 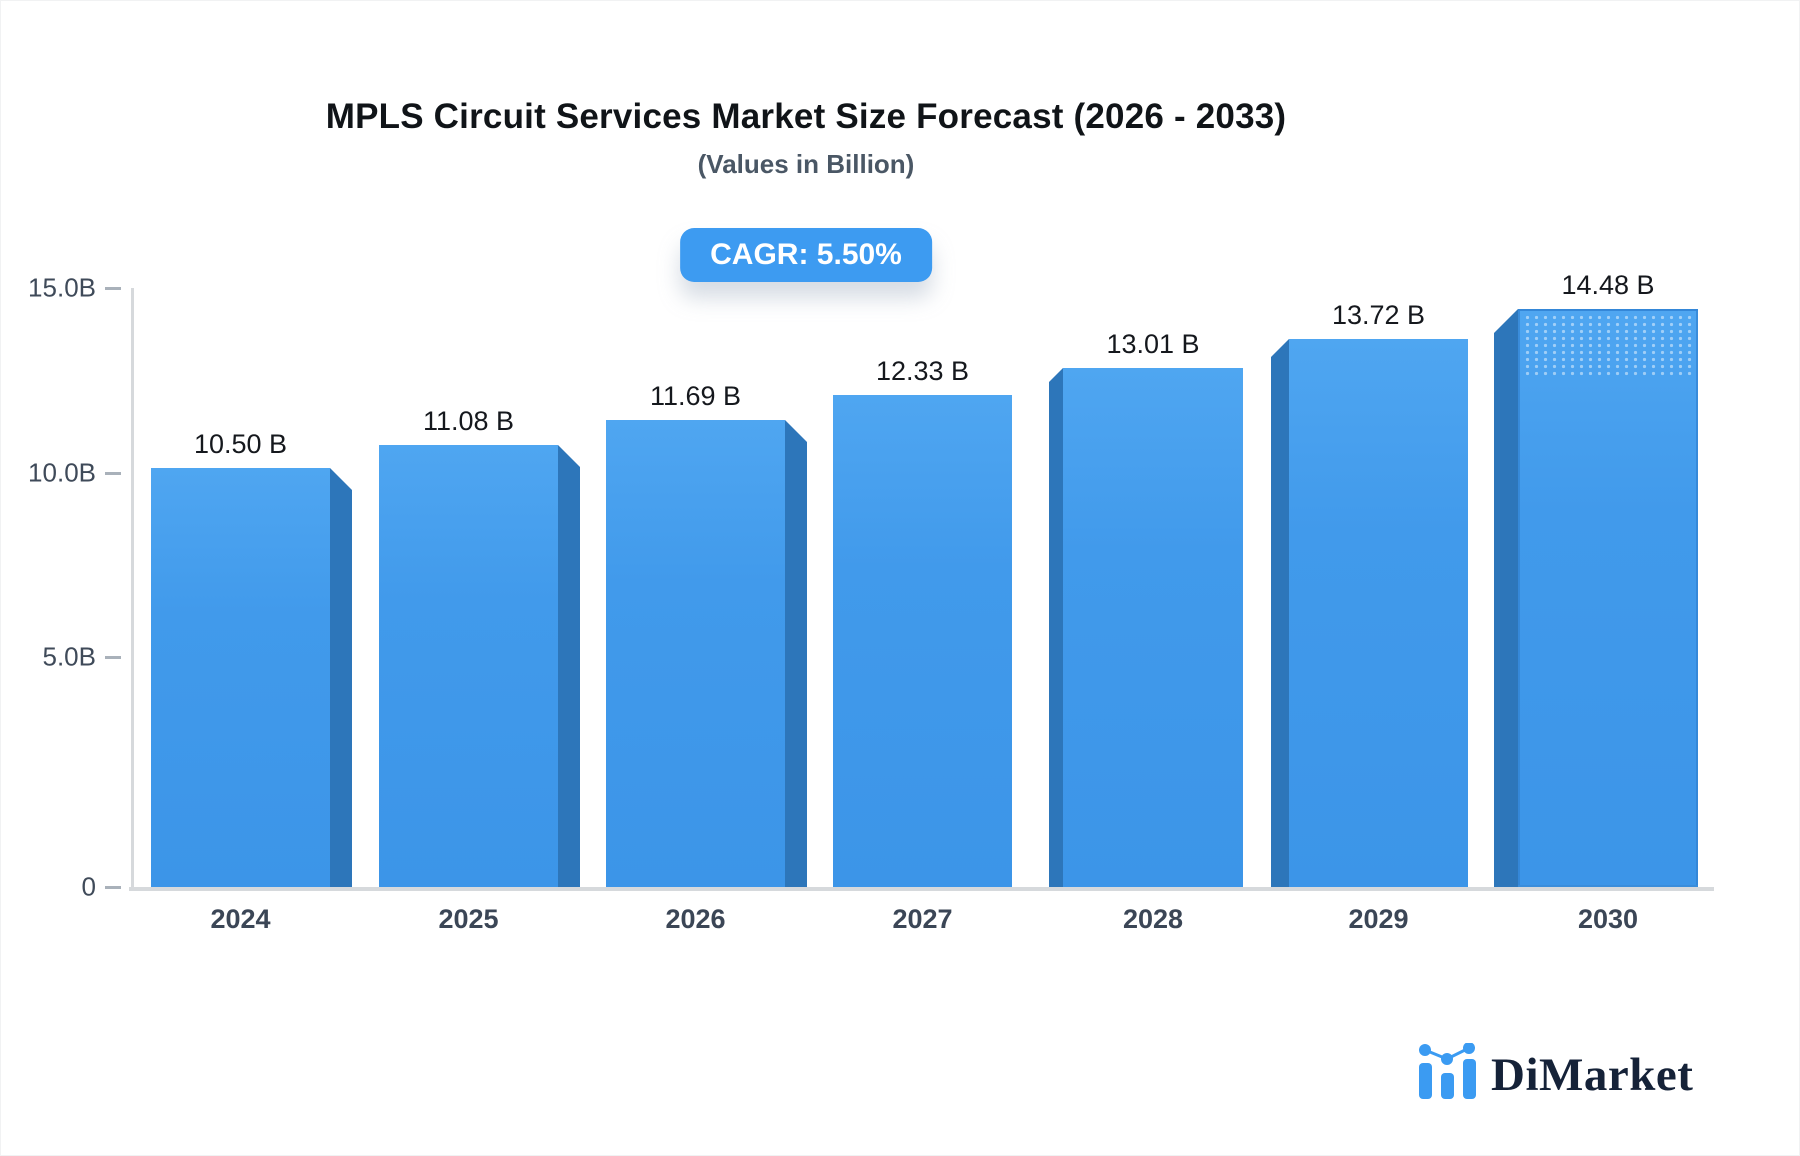 What do you see at coordinates (569, 666) in the screenshot?
I see `bar-side-2025` at bounding box center [569, 666].